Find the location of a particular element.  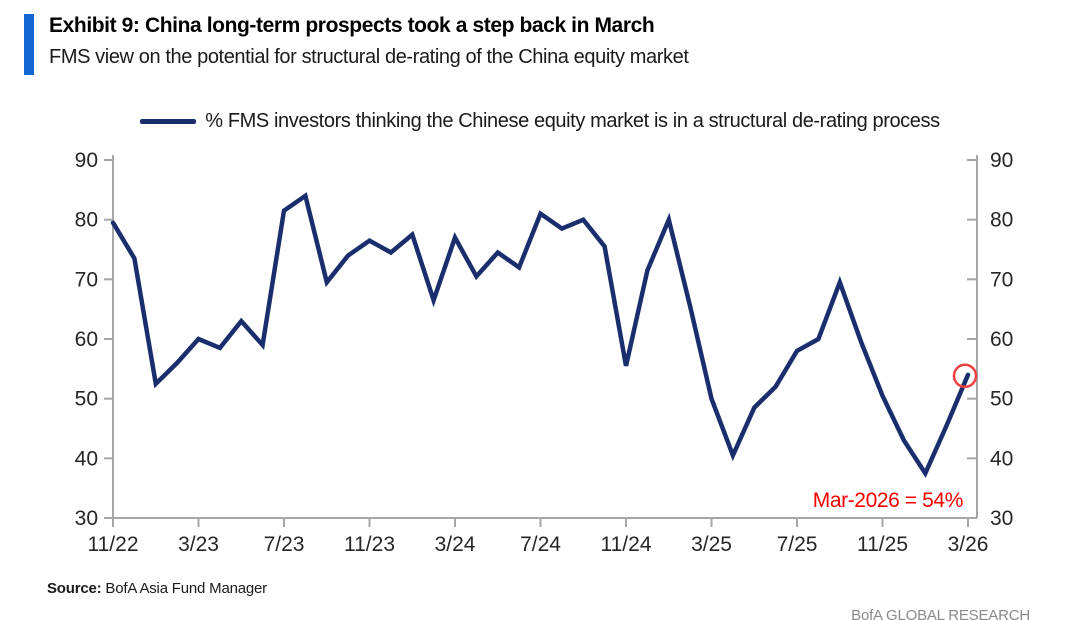

source-line: Source: BofA Asia Fund Manager is located at coordinates (157, 588).